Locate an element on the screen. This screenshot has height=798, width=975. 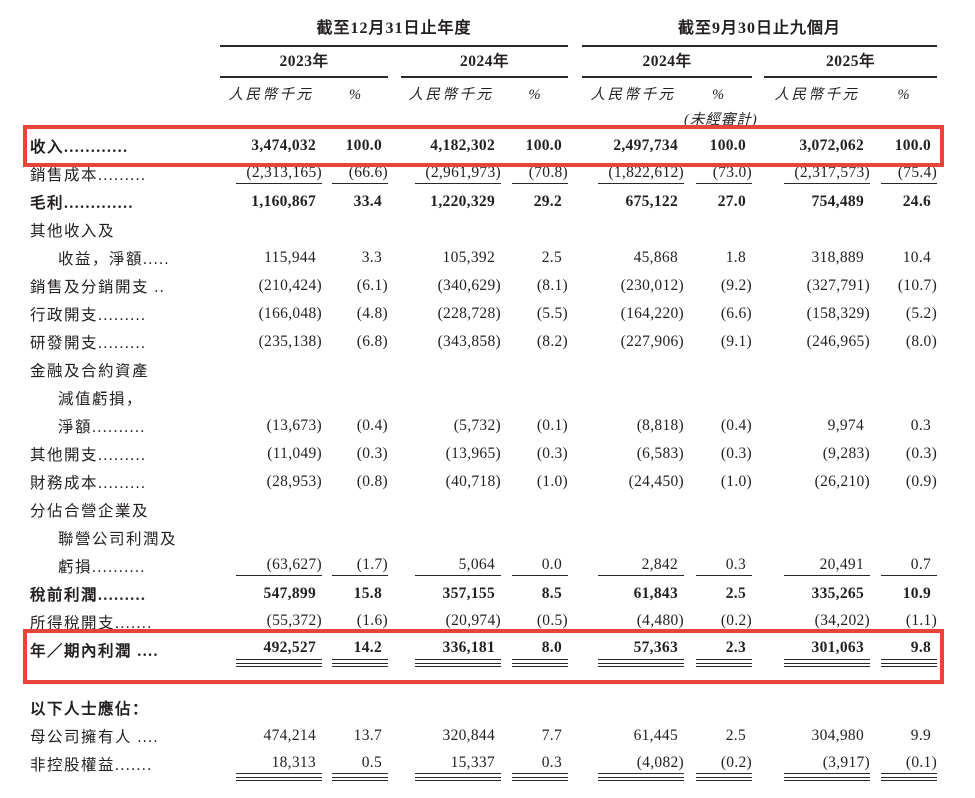
row-label: 分佔合營企業及 is located at coordinates (90, 511).